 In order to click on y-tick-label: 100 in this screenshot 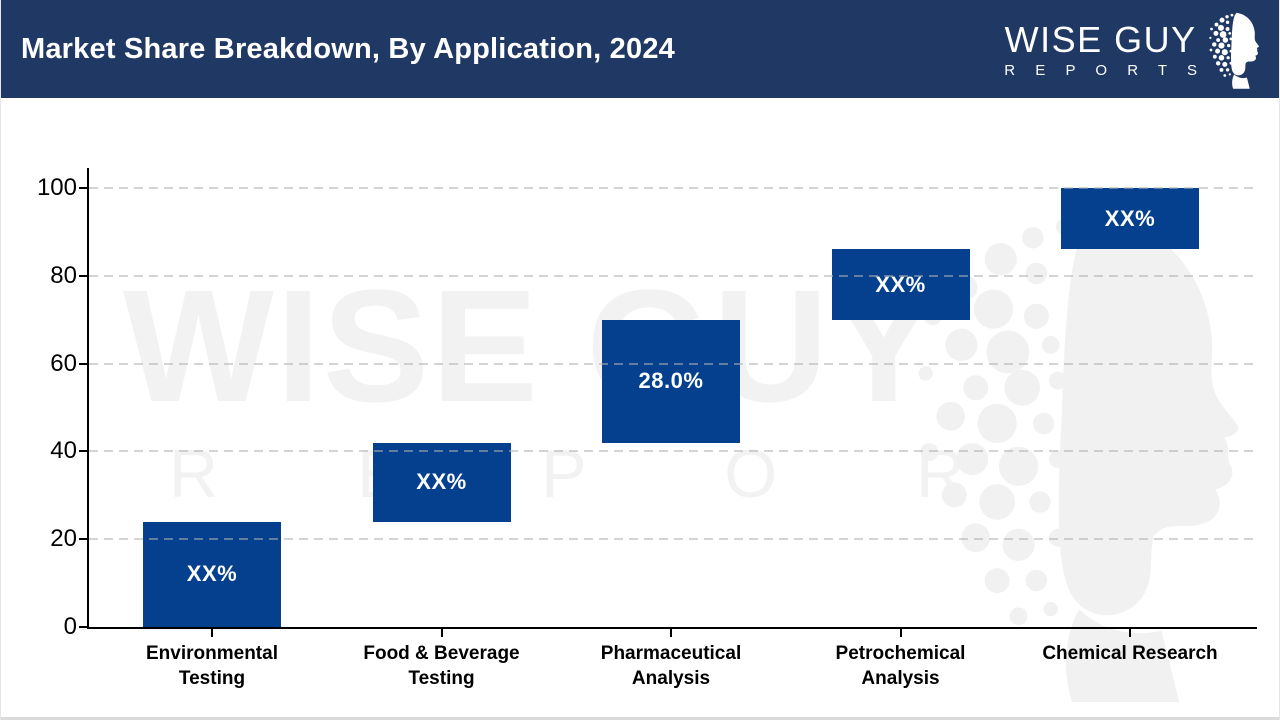, I will do `click(56, 187)`.